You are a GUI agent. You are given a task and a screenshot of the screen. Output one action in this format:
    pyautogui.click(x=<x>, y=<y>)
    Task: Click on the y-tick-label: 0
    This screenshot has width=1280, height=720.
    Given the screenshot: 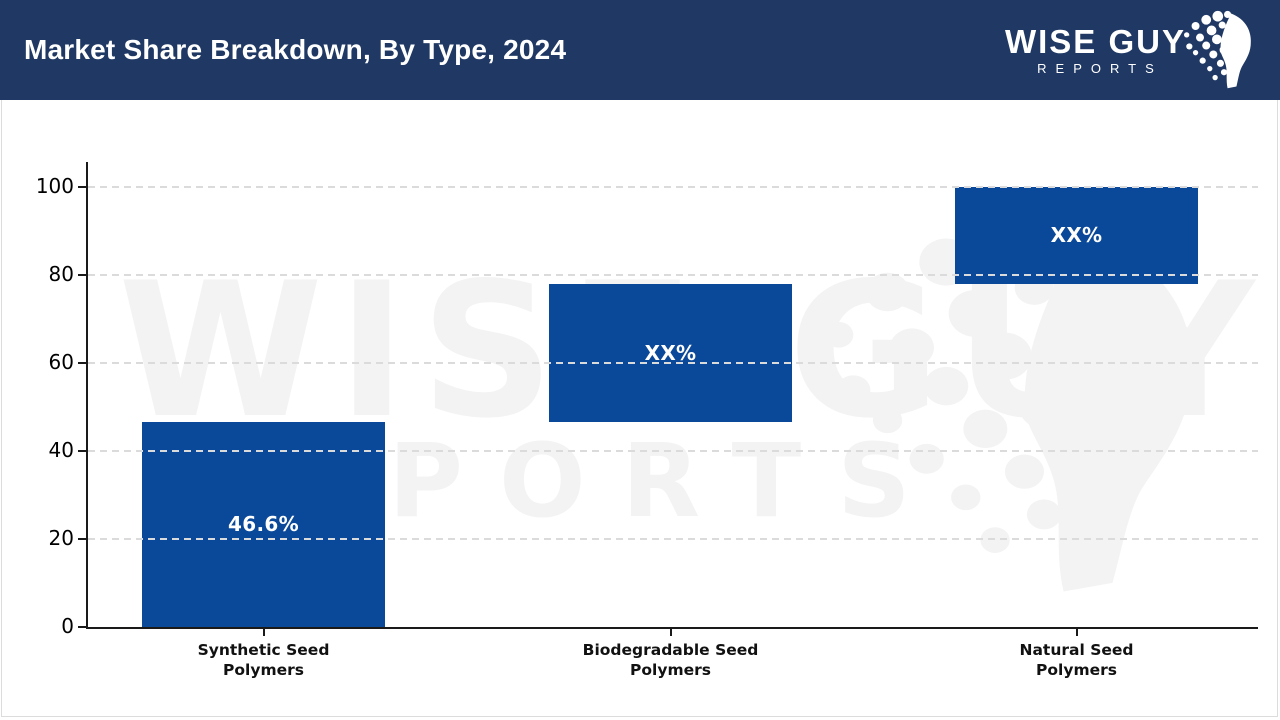 What is the action you would take?
    pyautogui.click(x=67, y=626)
    